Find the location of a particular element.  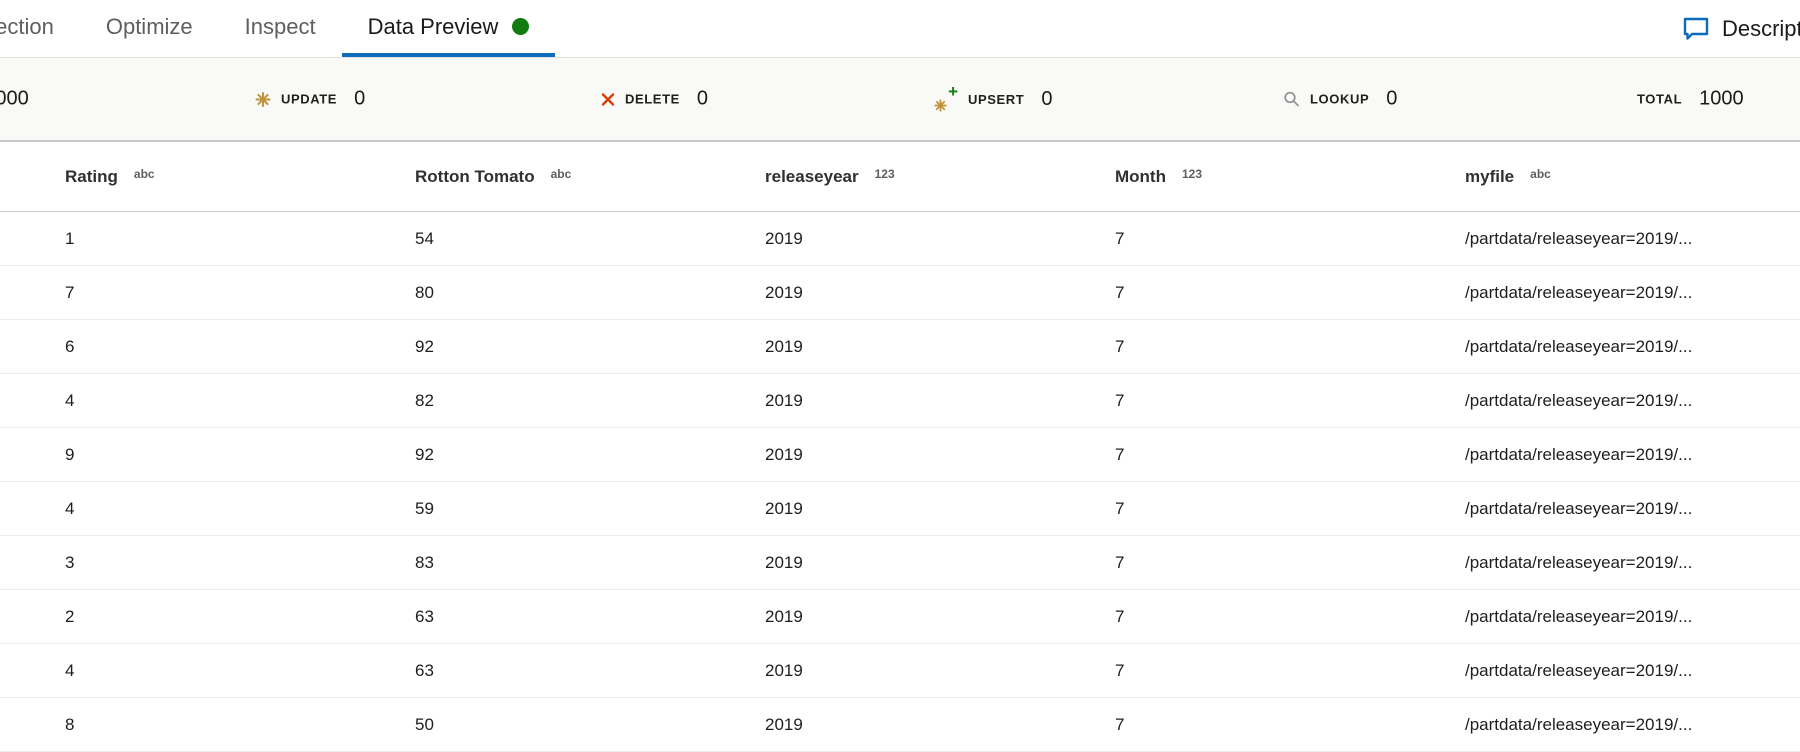

stat-delete: DELETE 0 is located at coordinates (654, 99).